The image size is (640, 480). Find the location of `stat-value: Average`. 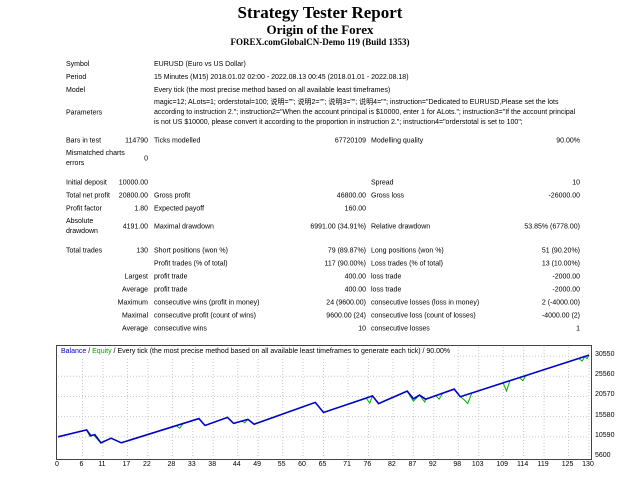

stat-value: Average is located at coordinates (135, 289).